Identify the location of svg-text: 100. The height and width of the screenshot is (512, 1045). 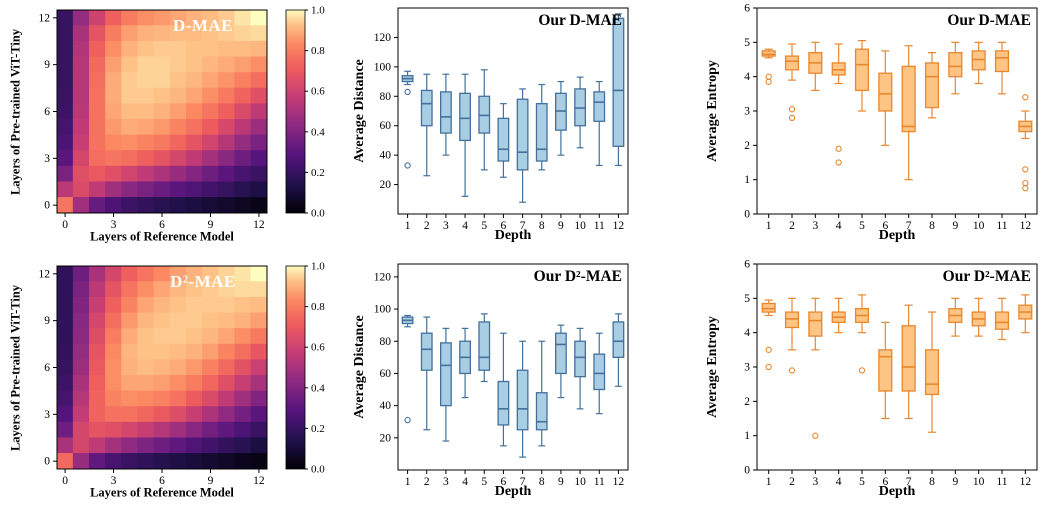
(383, 67).